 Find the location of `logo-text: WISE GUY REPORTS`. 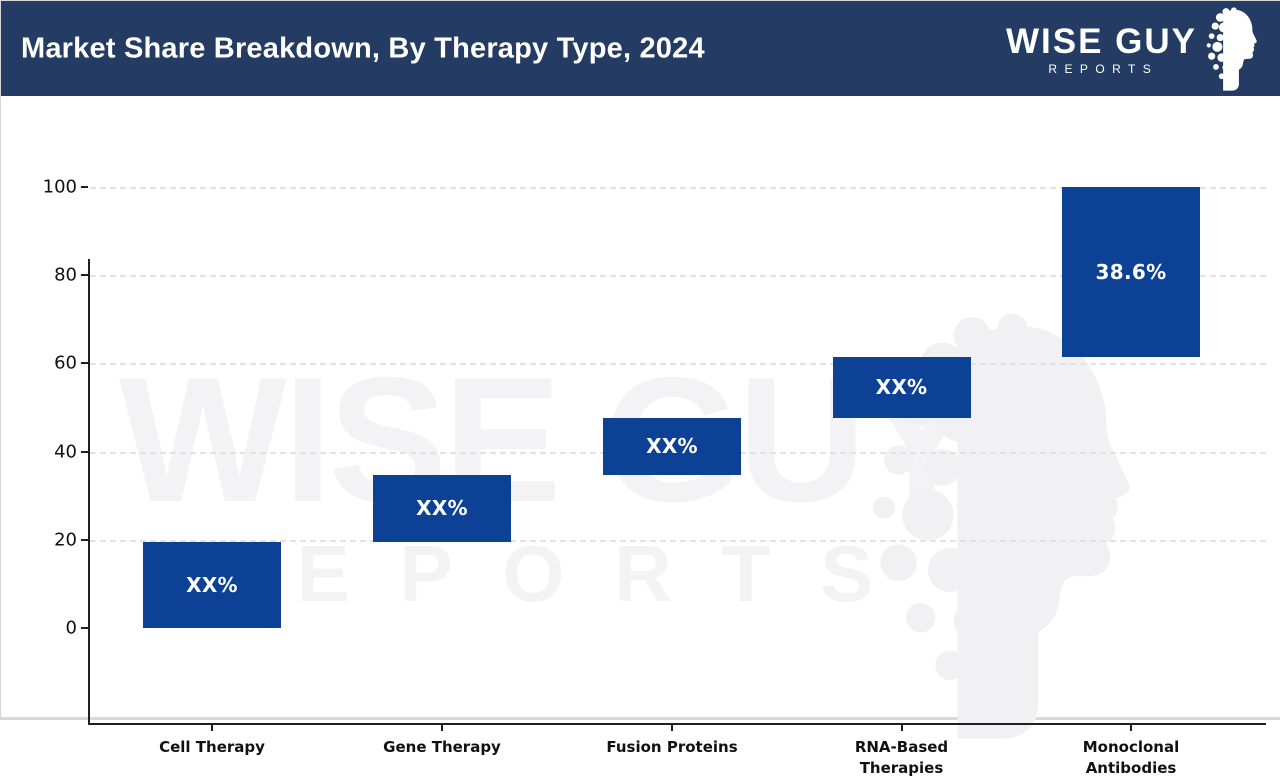

logo-text: WISE GUY REPORTS is located at coordinates (1101, 49).